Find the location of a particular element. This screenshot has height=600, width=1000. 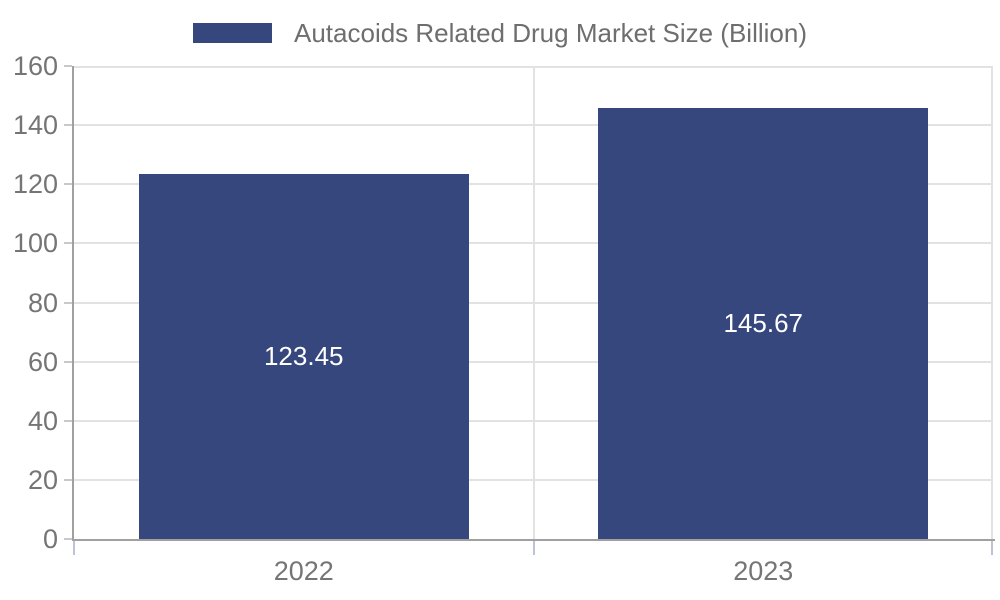

bar-value-label: 145.67 is located at coordinates (763, 323).